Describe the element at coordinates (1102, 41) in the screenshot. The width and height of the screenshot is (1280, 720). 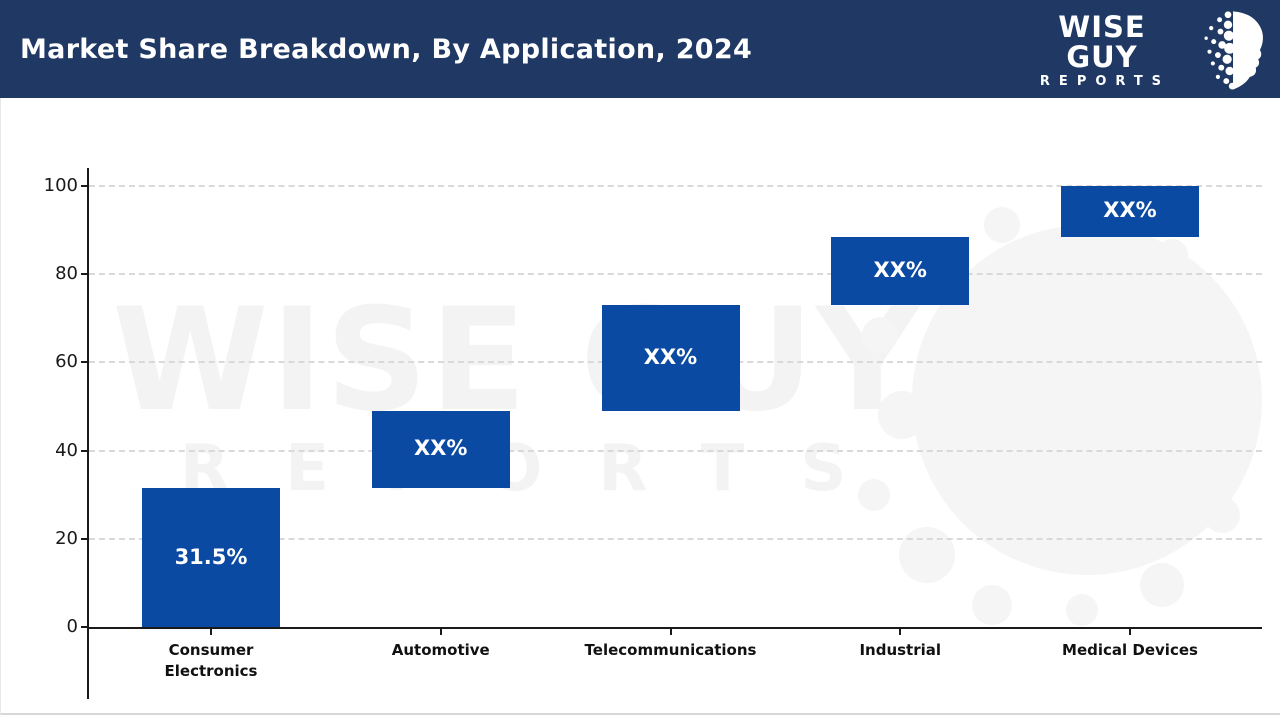
I see `brand-name: WISE GUY` at that location.